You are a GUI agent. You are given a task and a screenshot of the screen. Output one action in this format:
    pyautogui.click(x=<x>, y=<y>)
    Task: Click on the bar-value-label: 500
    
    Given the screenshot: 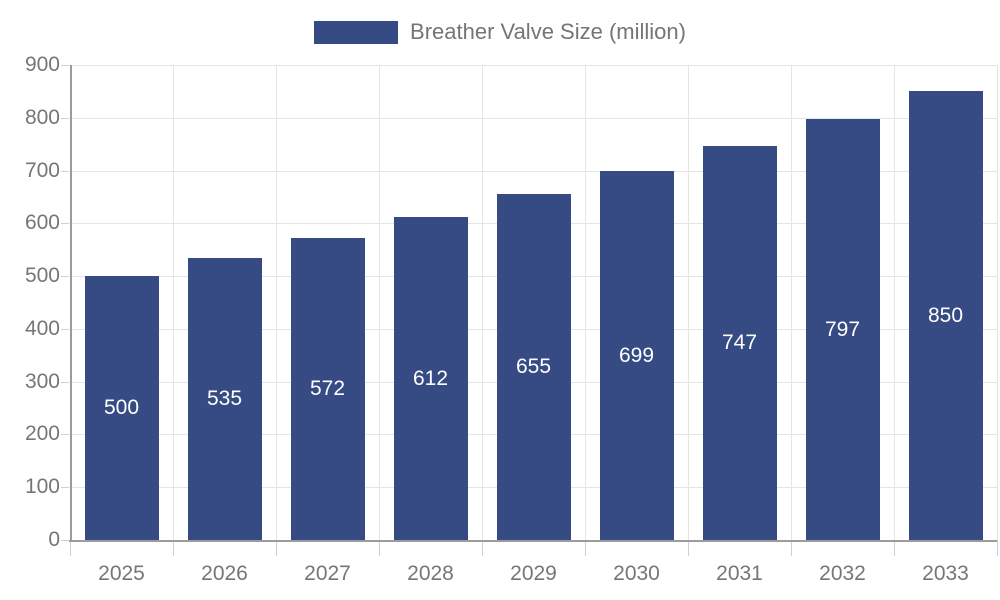 What is the action you would take?
    pyautogui.click(x=121, y=408)
    